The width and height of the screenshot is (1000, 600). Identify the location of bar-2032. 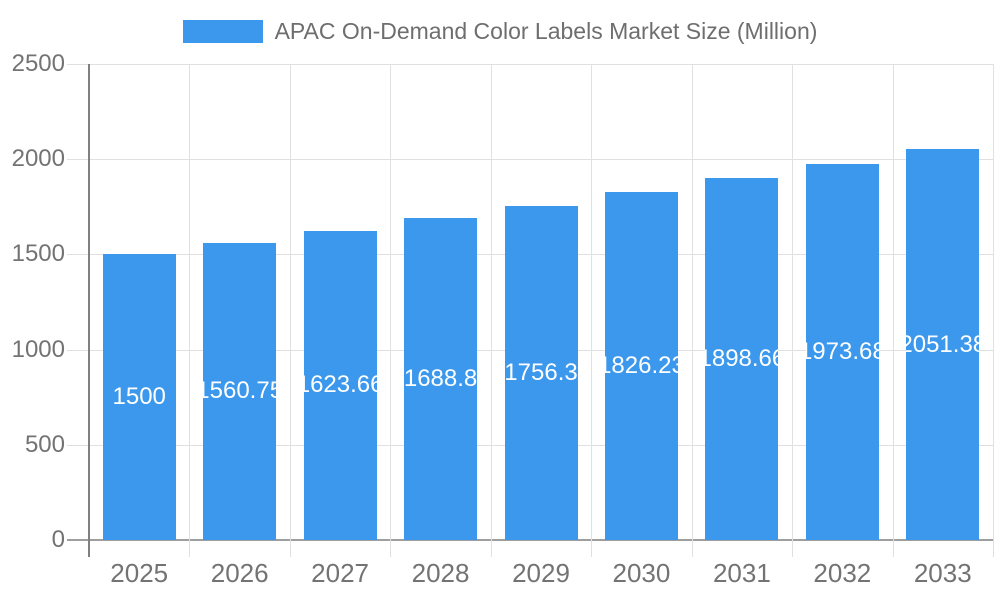
(842, 352).